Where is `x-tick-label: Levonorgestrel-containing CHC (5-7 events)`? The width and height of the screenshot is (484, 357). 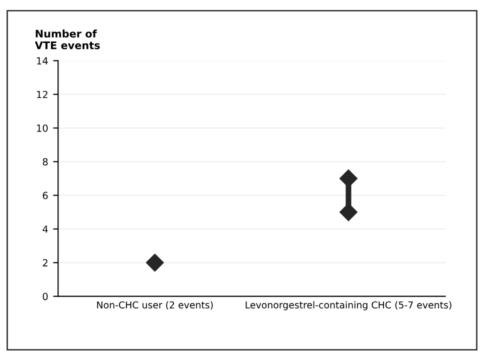 x-tick-label: Levonorgestrel-containing CHC (5-7 events) is located at coordinates (349, 305).